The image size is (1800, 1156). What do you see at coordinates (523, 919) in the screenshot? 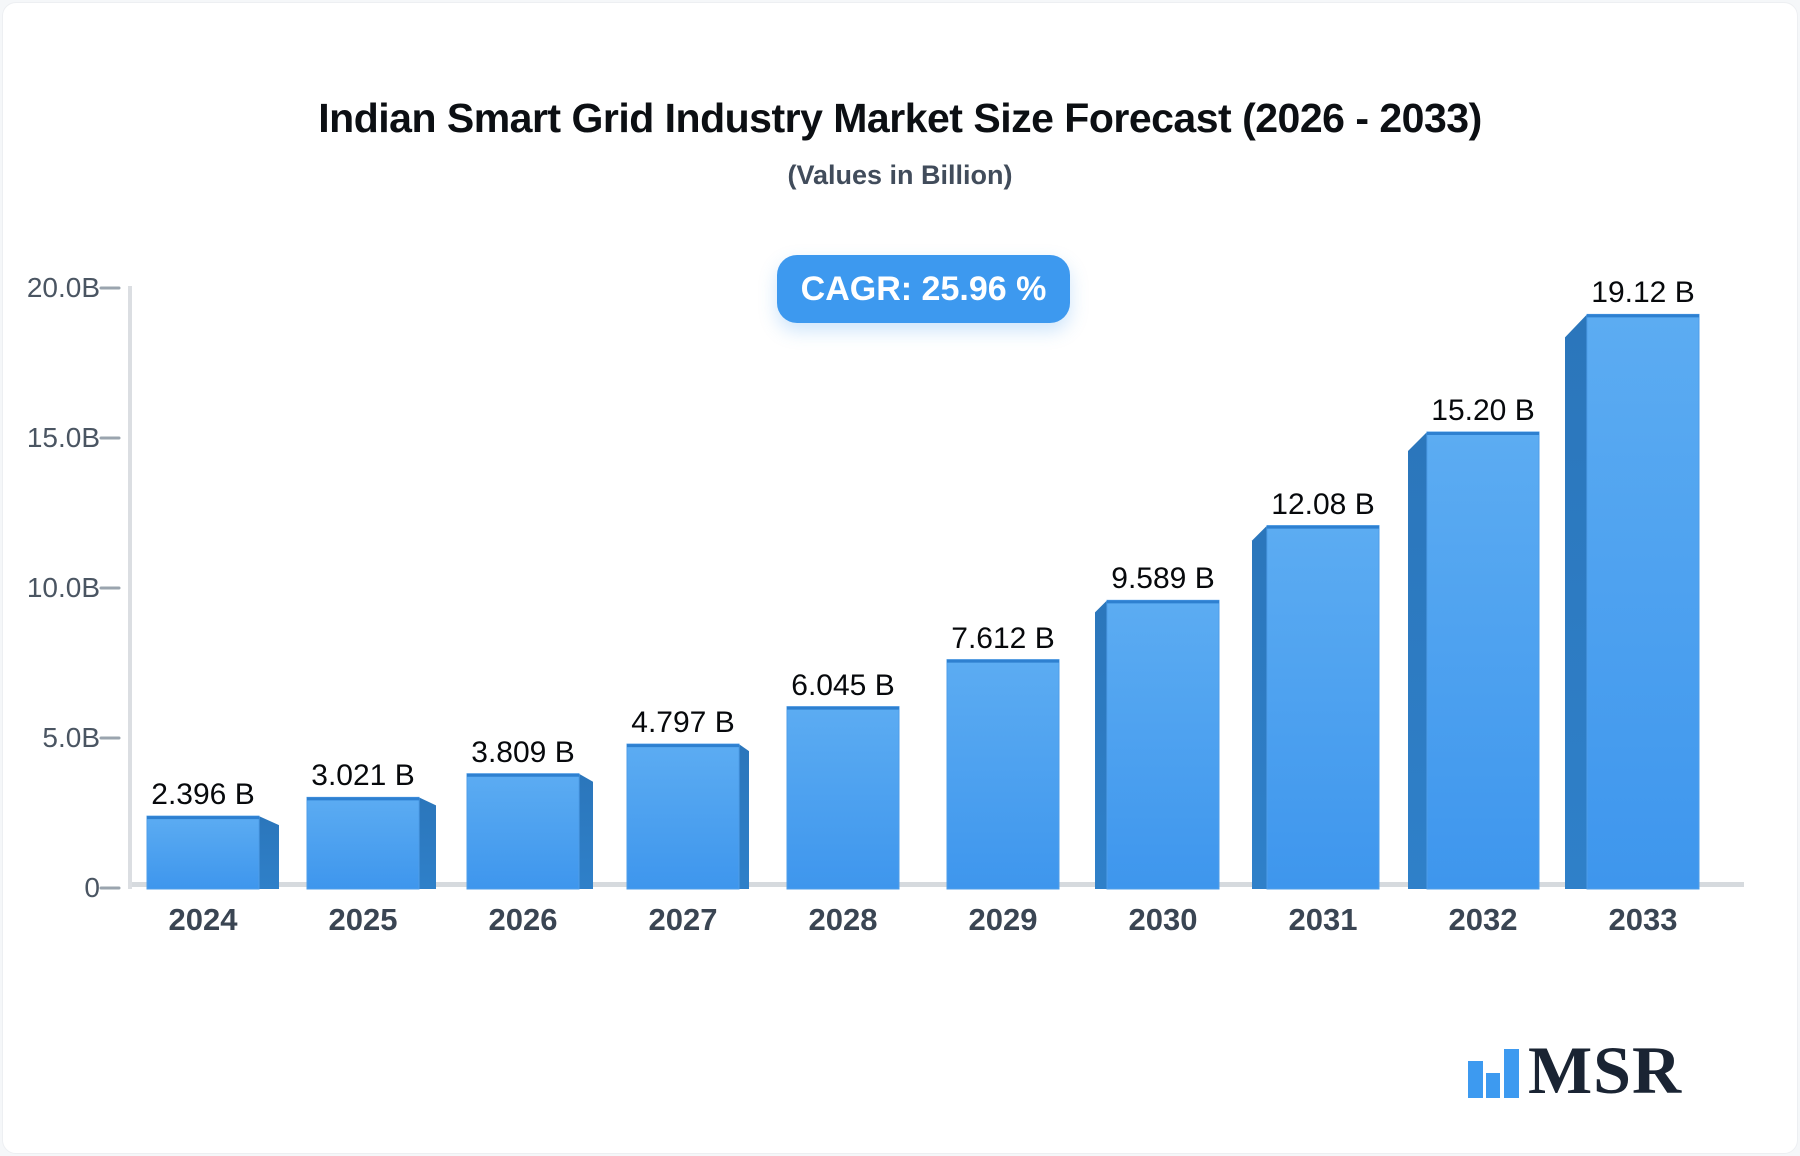
I see `x-tick-label: 2026` at bounding box center [523, 919].